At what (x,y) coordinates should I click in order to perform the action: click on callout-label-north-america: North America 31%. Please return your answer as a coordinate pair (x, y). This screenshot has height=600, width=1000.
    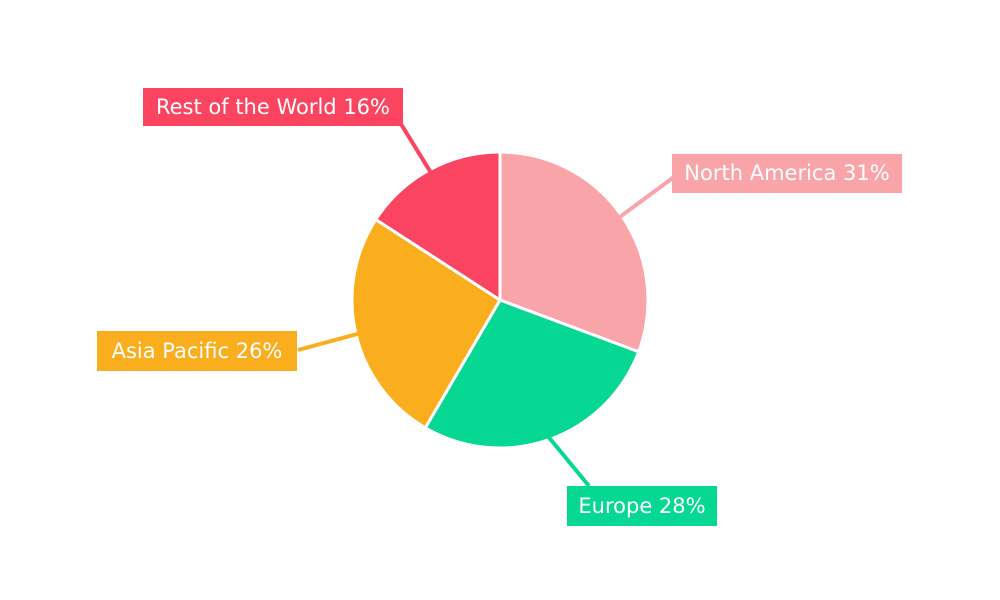
    Looking at the image, I should click on (787, 173).